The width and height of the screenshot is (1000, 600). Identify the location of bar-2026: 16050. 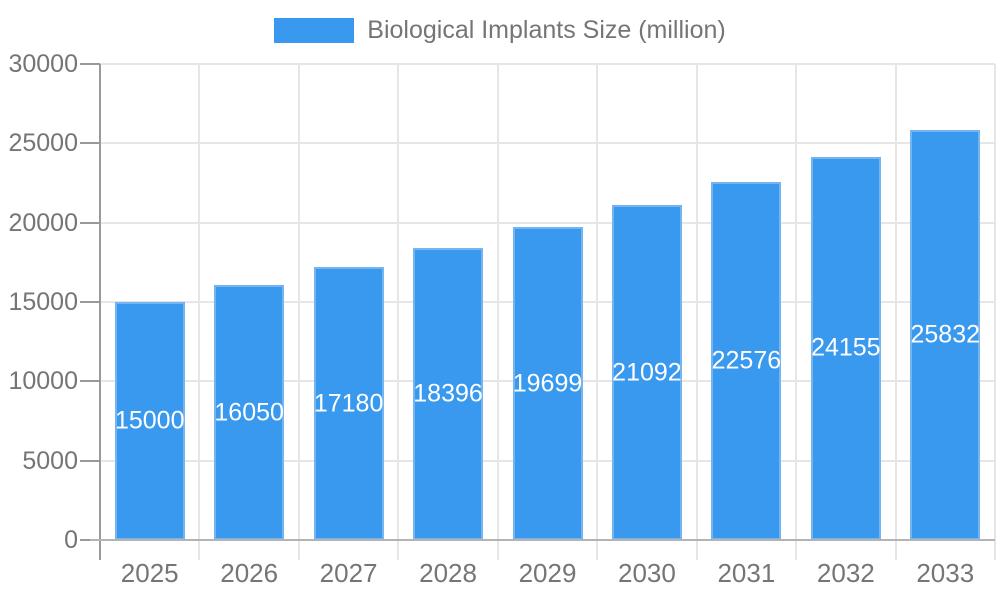
(249, 412).